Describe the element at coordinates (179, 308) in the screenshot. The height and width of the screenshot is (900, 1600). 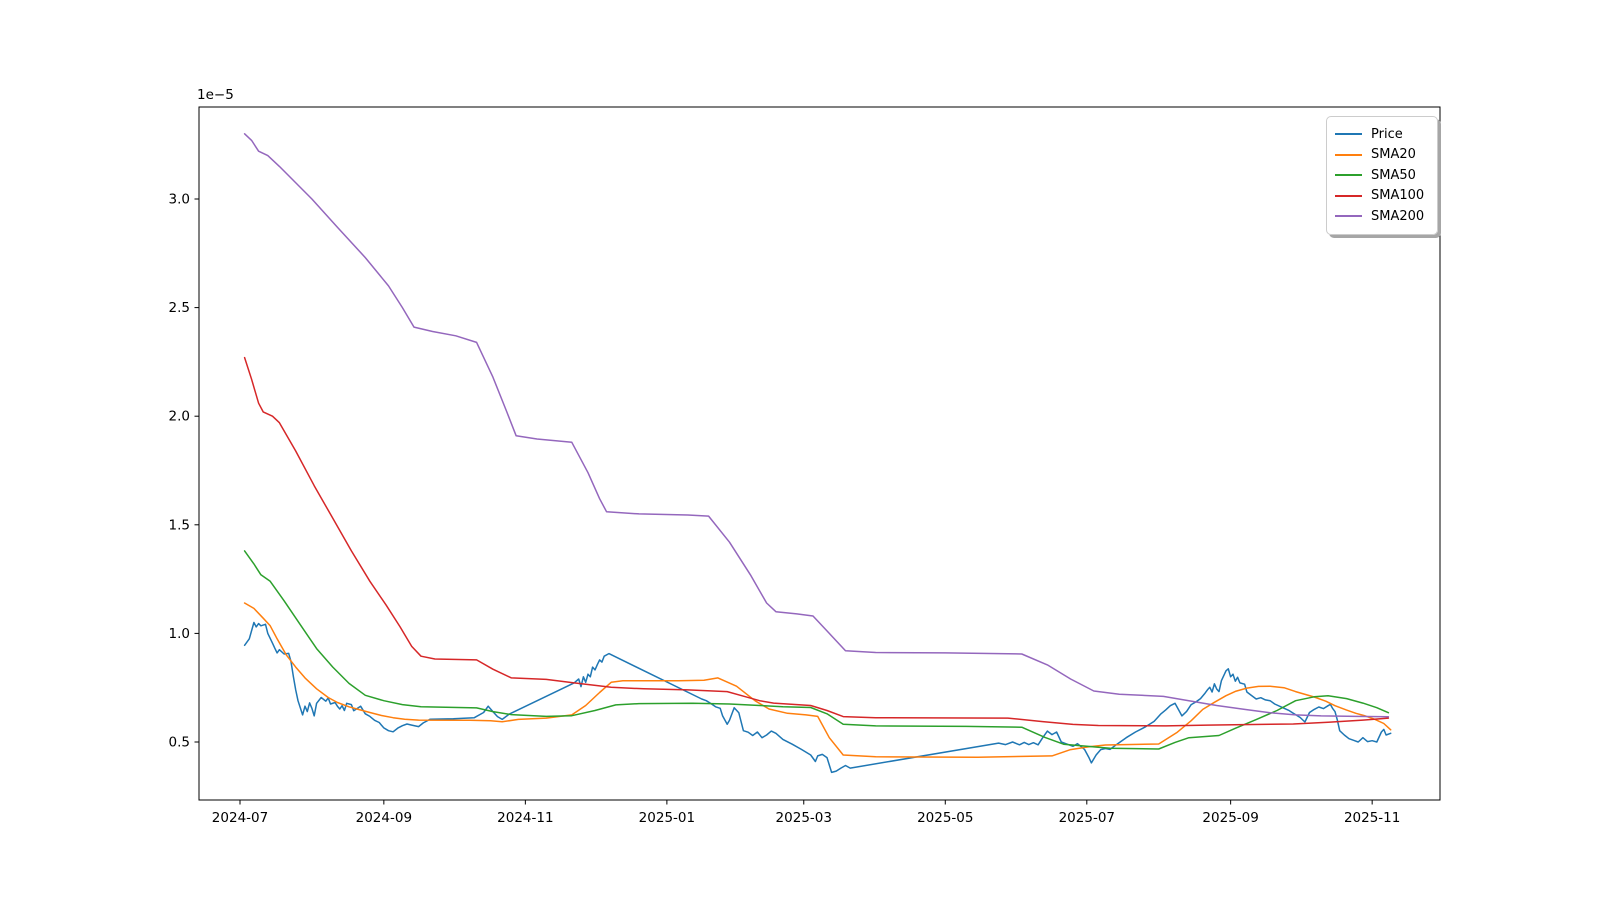
I see `y-axis-tick-label: 2.5` at that location.